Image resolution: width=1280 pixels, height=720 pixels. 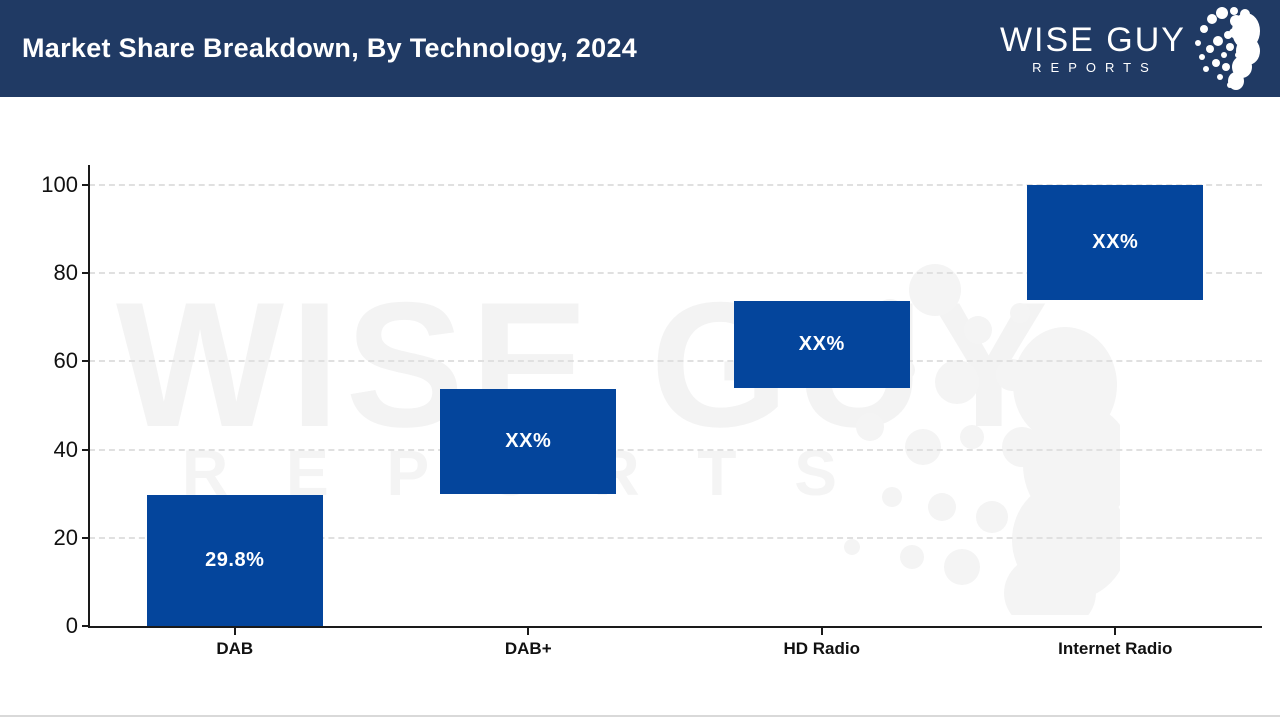 I want to click on bar-value-label: 29.8%, so click(x=235, y=559).